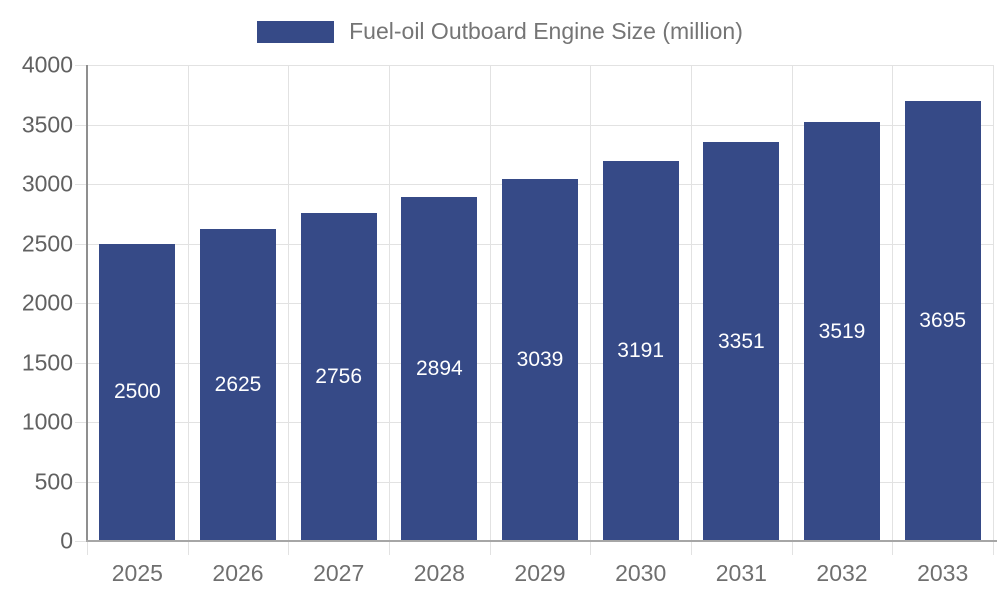 The width and height of the screenshot is (1000, 600). What do you see at coordinates (47, 421) in the screenshot?
I see `y-tick-label: 1000` at bounding box center [47, 421].